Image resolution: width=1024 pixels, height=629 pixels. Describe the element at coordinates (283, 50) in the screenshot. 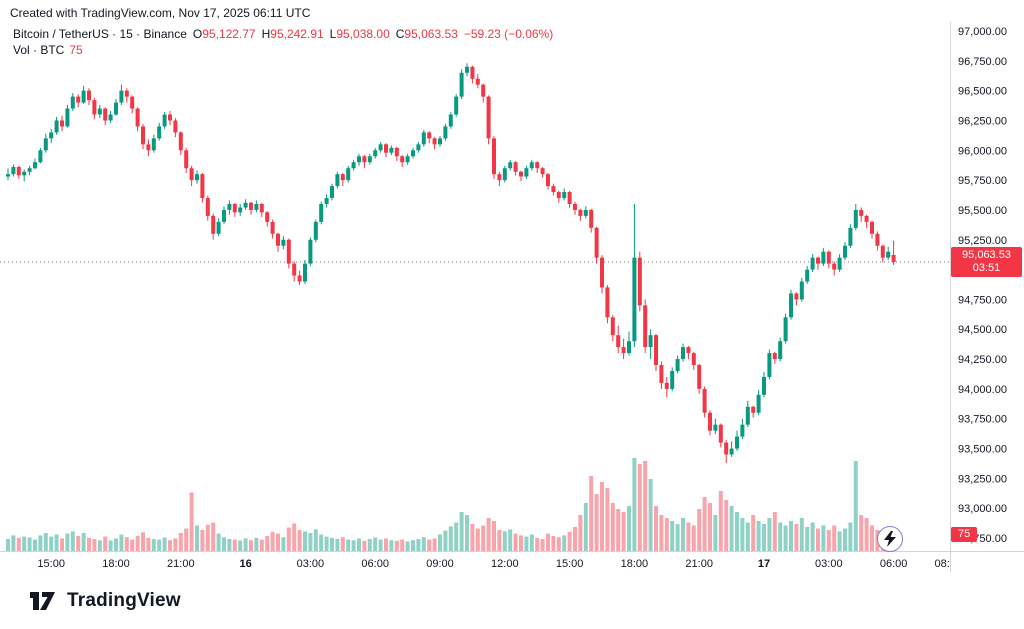

I see `legend-volume-row: Vol · BTC 75` at that location.